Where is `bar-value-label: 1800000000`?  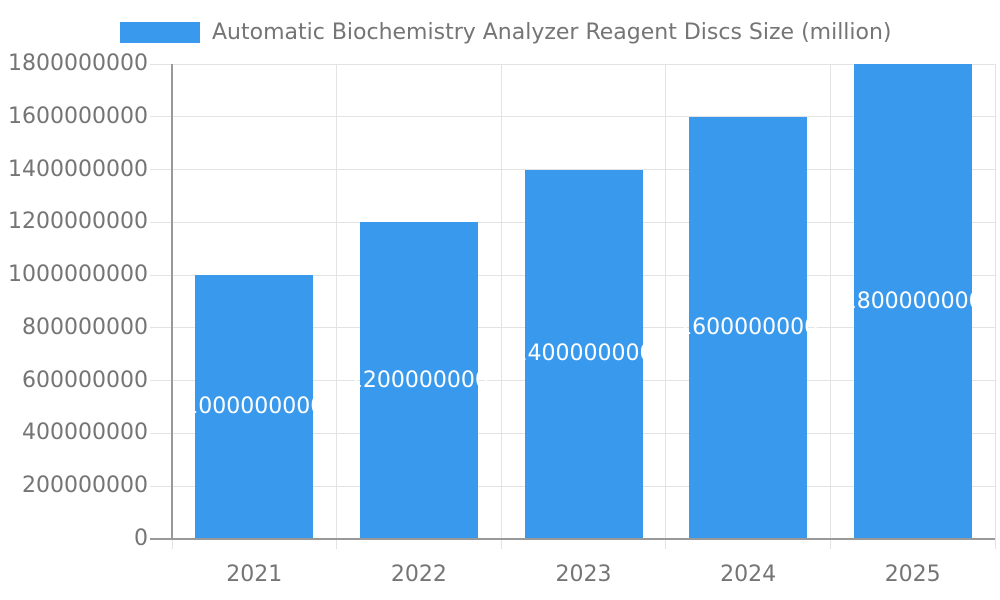
bar-value-label: 1800000000 is located at coordinates (912, 301).